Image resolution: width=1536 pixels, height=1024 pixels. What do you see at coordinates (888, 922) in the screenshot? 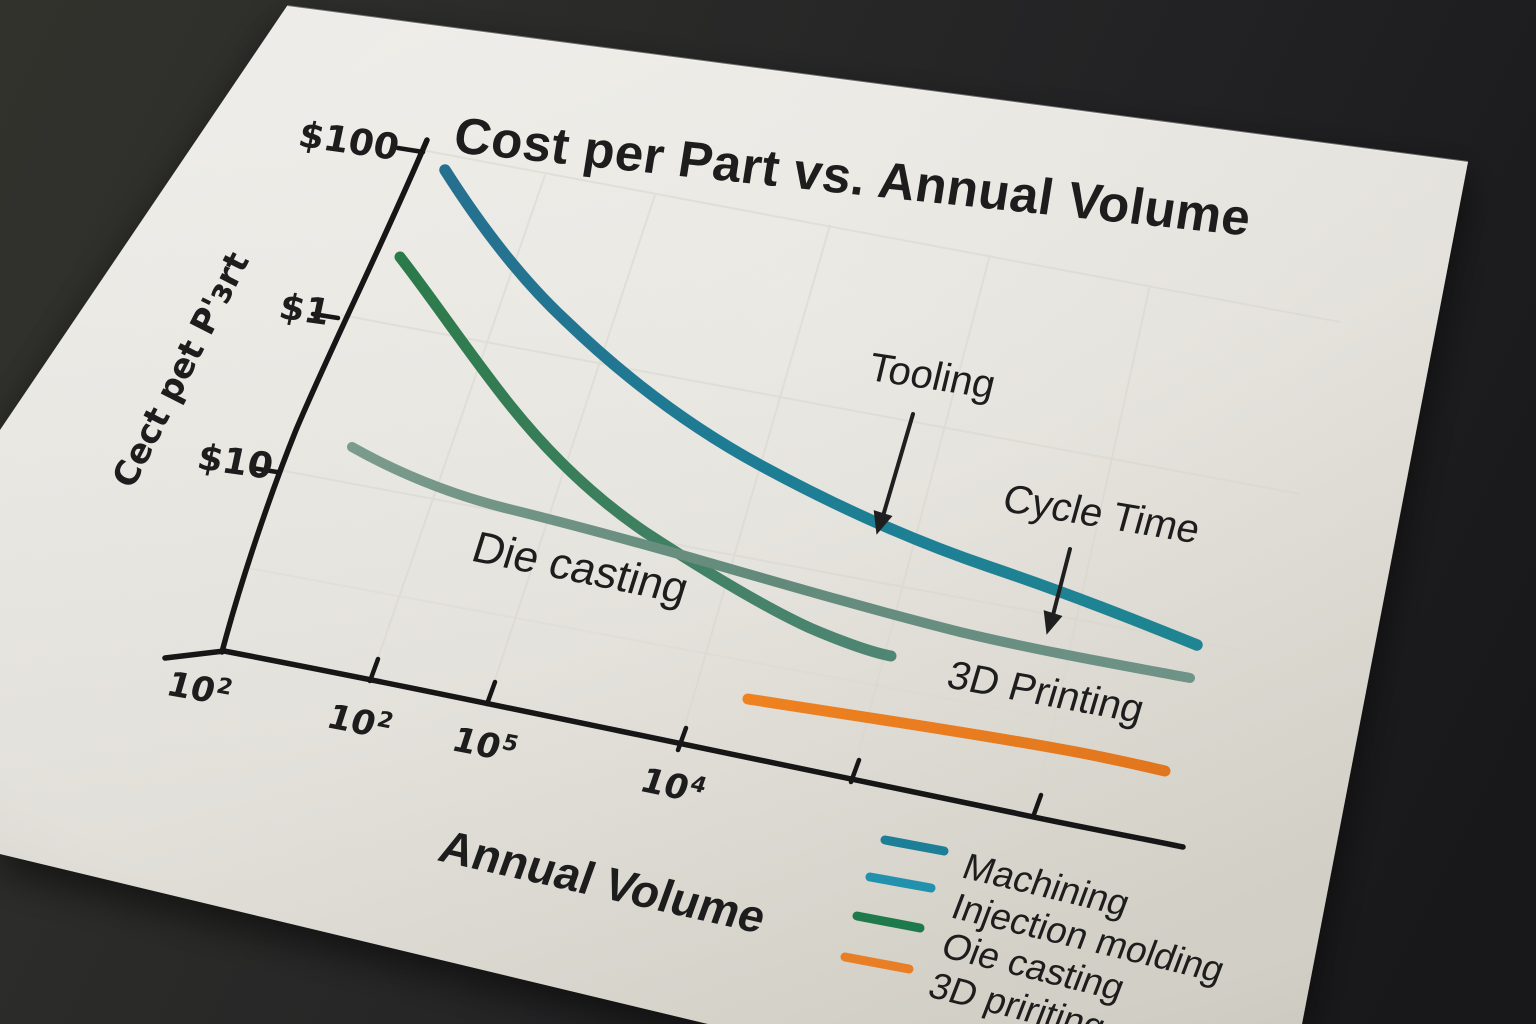
I see `legend-swatch-die-casting` at bounding box center [888, 922].